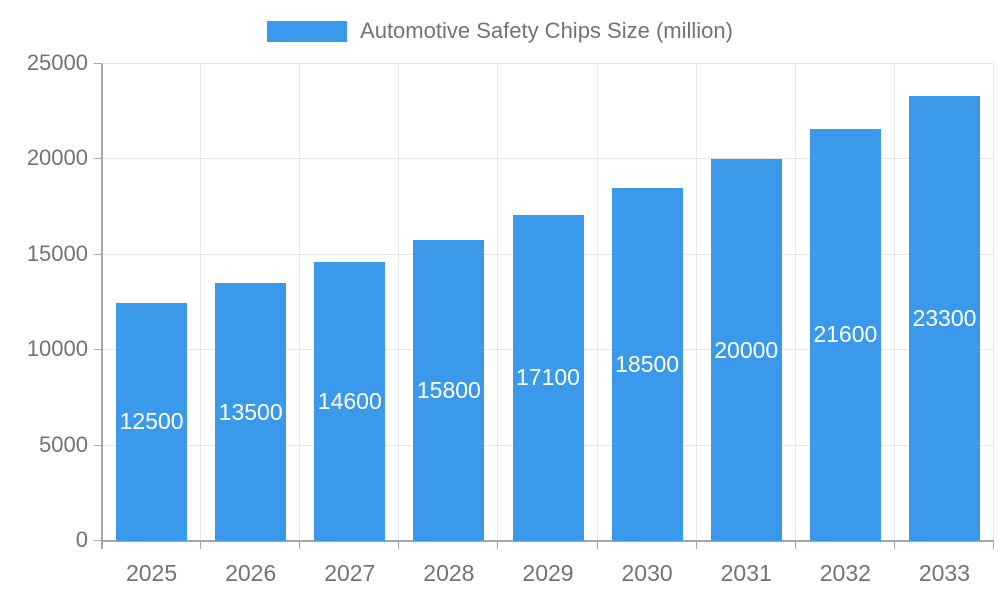 The width and height of the screenshot is (1000, 600). Describe the element at coordinates (944, 573) in the screenshot. I see `x-axis-tick-label: 2033` at that location.